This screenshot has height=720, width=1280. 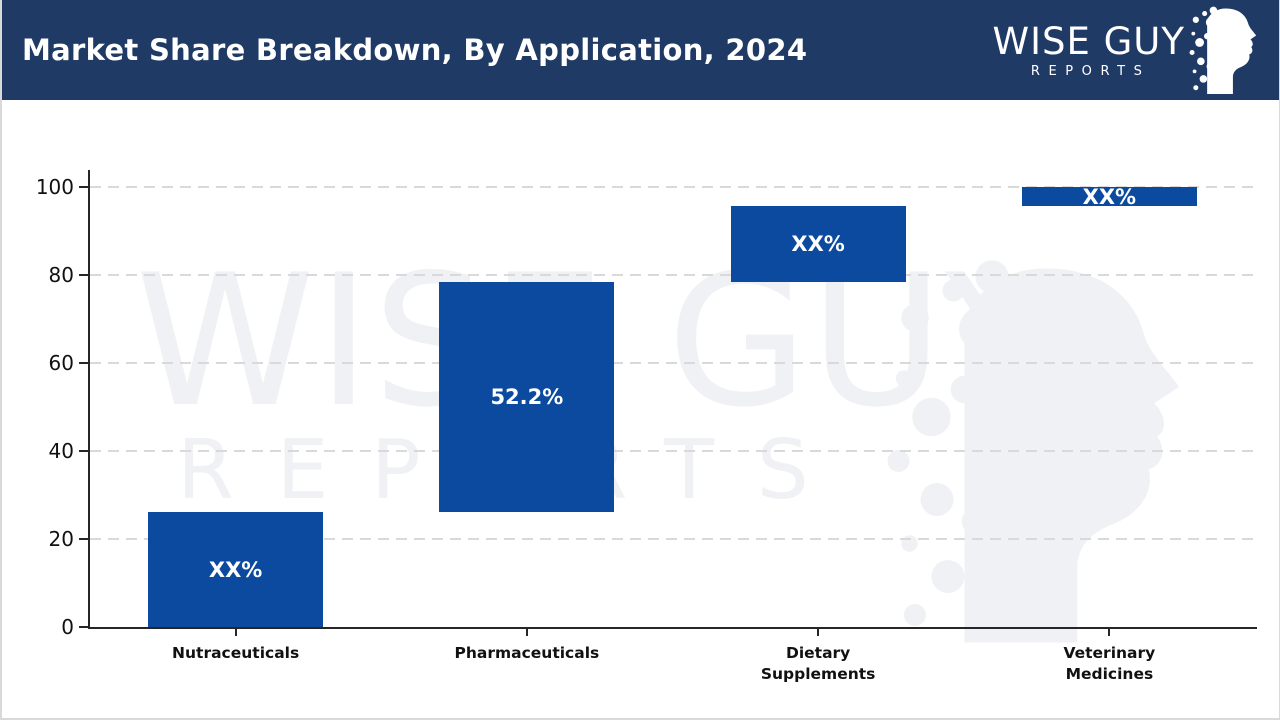 I want to click on x-axis-category-label: Dietary Supplements, so click(x=818, y=663).